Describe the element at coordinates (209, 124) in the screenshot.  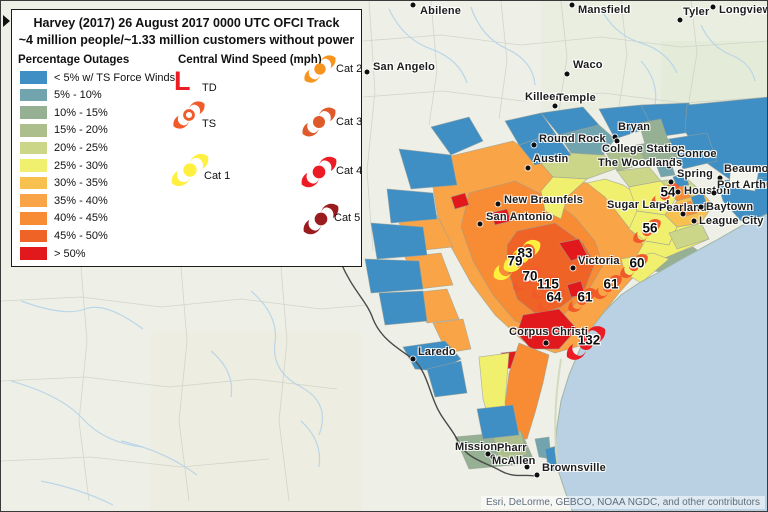
I see `wind-category-label: TS` at that location.